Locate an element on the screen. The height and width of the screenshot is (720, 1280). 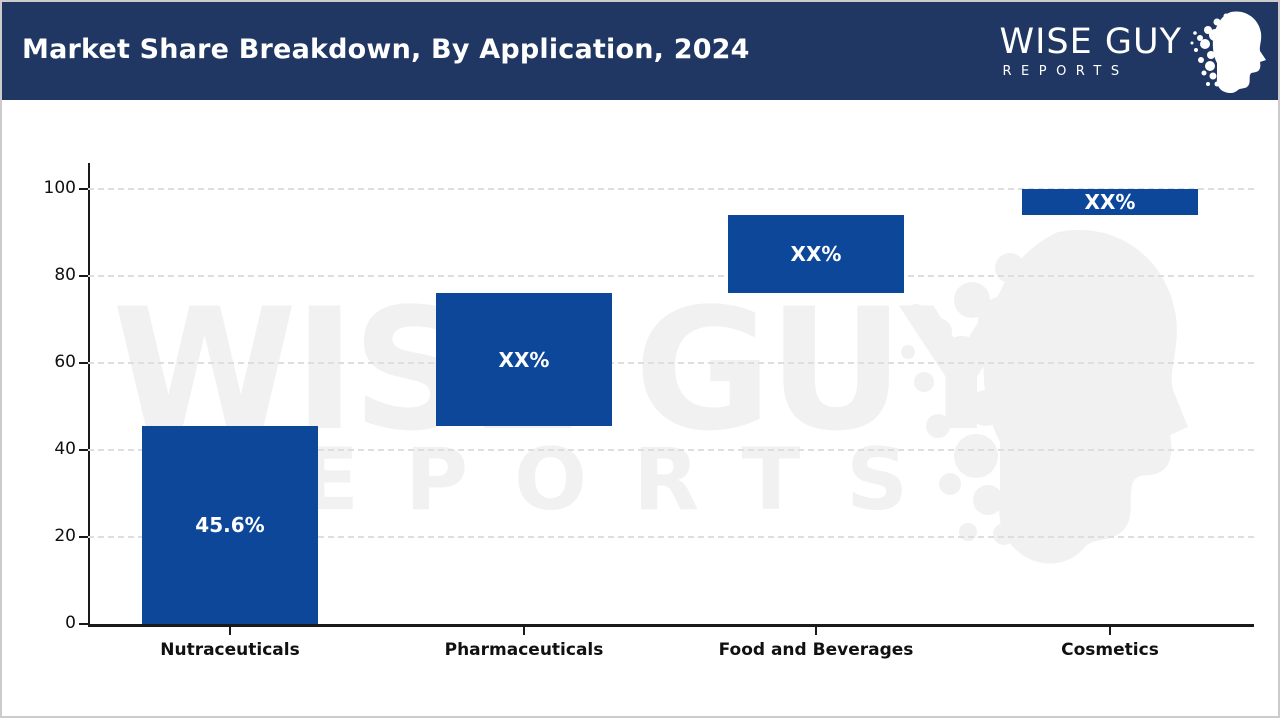
bar-food-and-beverages: XX% is located at coordinates (816, 254).